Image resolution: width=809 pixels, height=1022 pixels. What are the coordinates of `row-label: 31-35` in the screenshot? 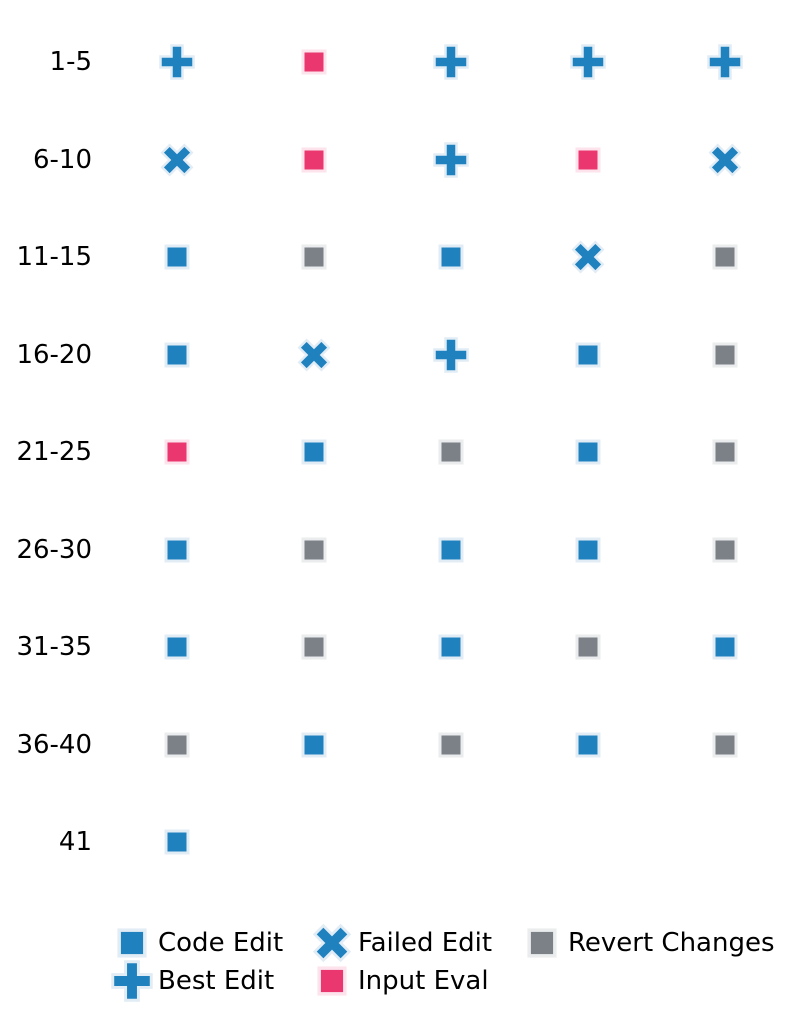 It's located at (54, 647).